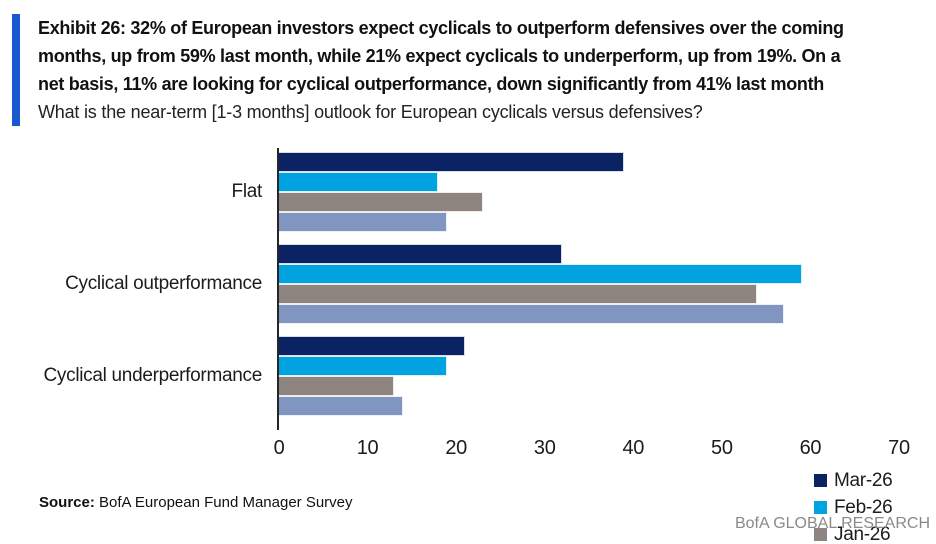 Image resolution: width=936 pixels, height=544 pixels. Describe the element at coordinates (722, 448) in the screenshot. I see `x-tick-50: 50` at that location.